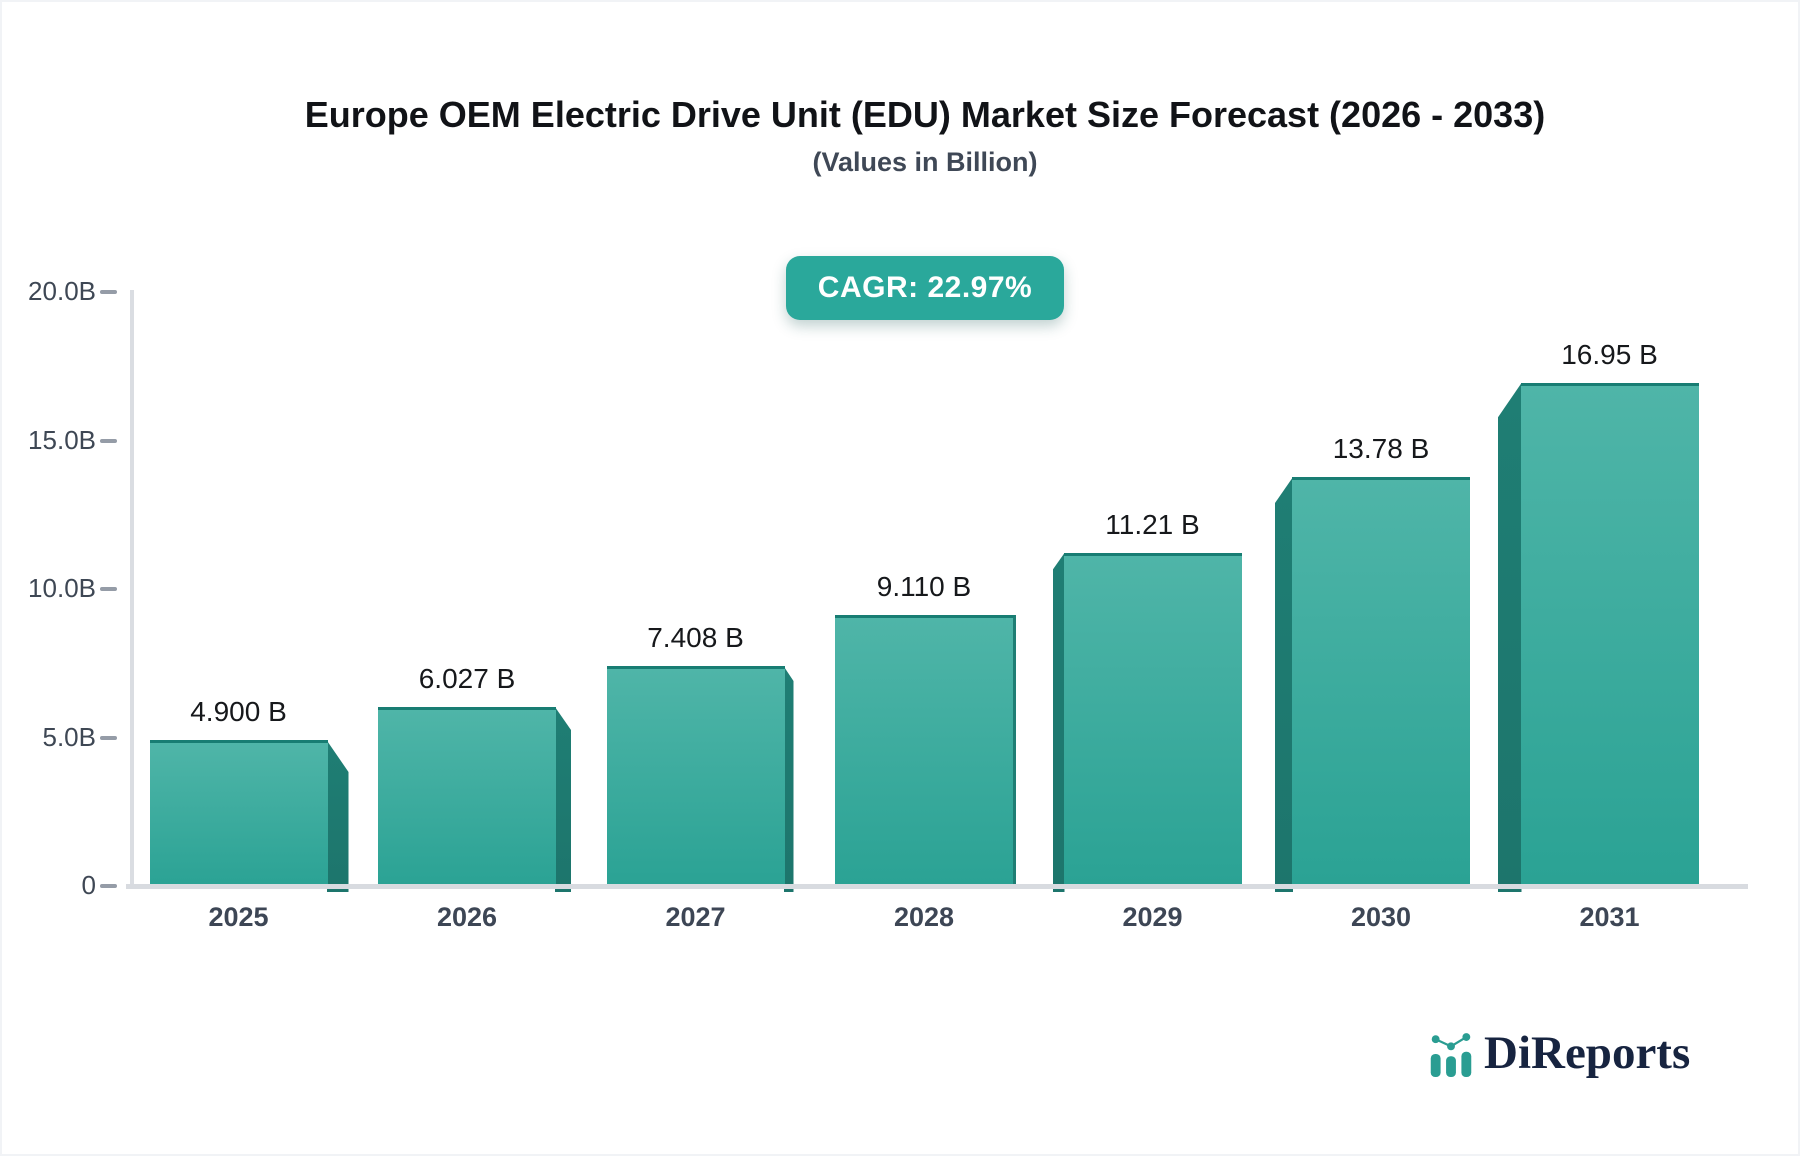  I want to click on bar-2031, so click(1609, 636).